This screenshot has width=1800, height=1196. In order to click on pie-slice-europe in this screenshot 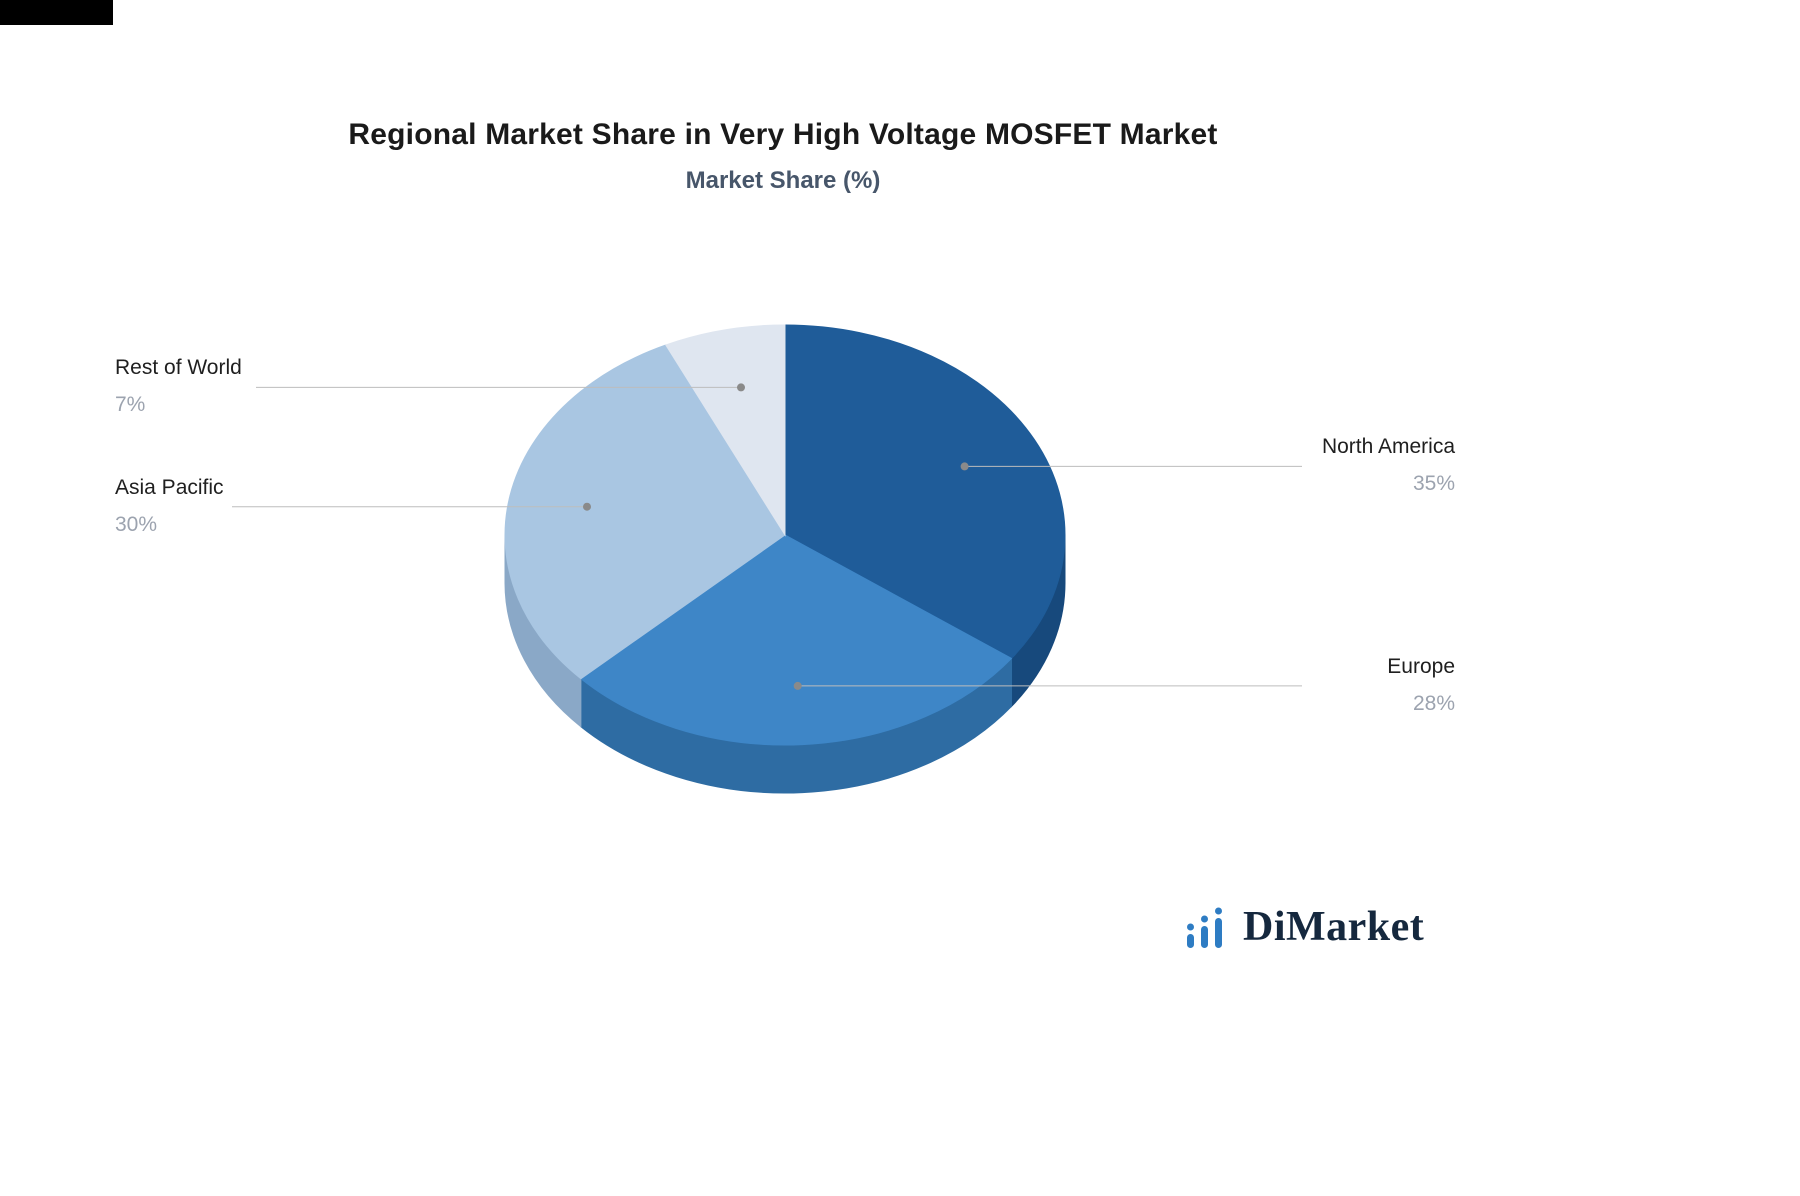, I will do `click(796, 640)`.